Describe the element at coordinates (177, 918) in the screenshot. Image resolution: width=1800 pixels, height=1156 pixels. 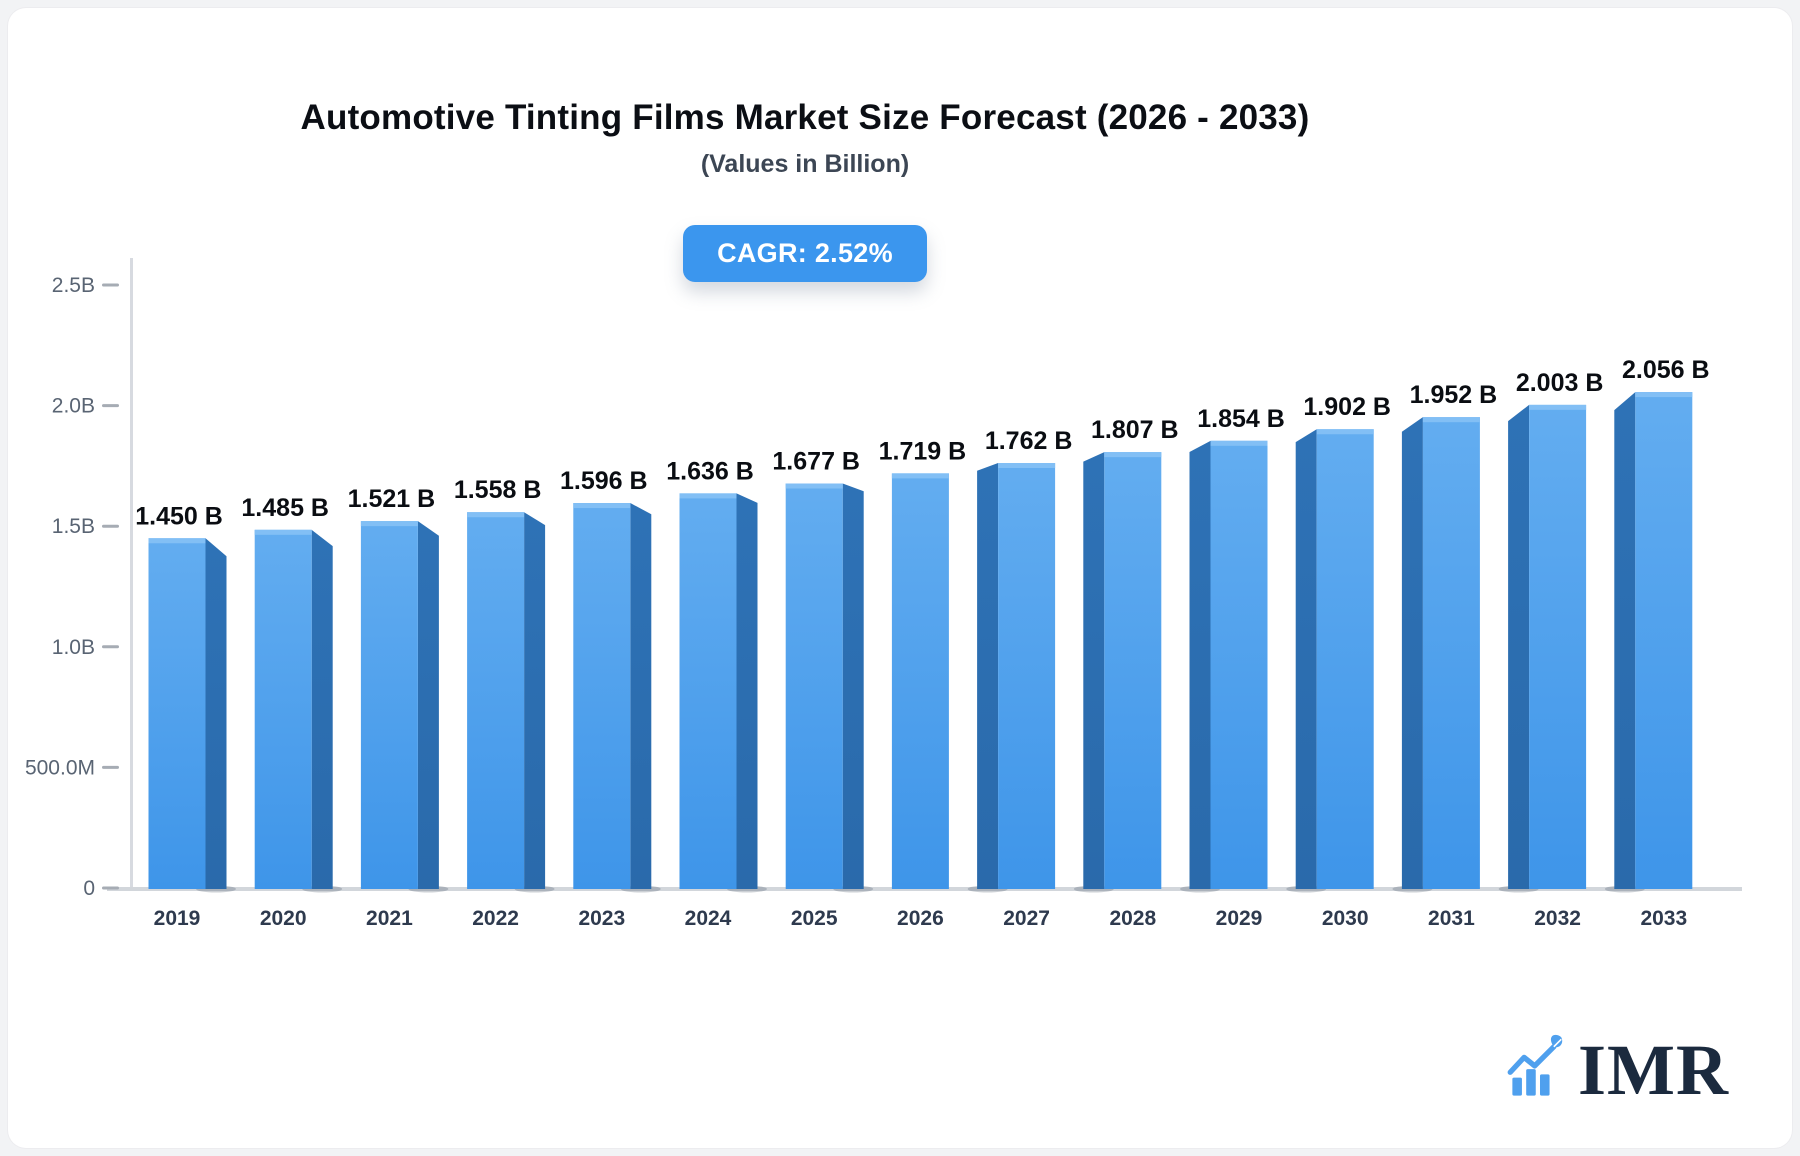
I see `x-tick-label: 2019` at that location.